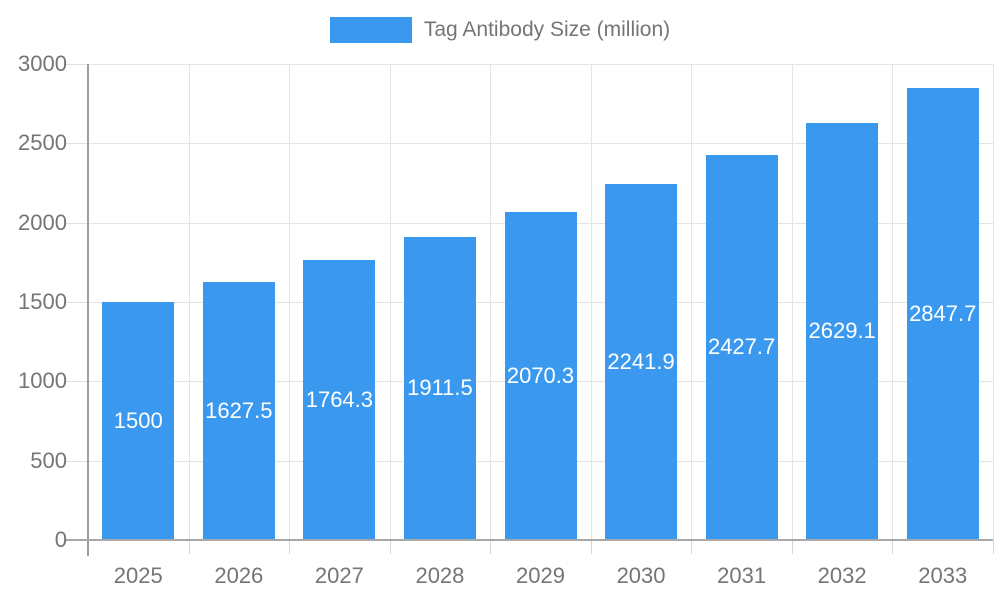 This screenshot has height=600, width=1000. Describe the element at coordinates (42, 381) in the screenshot. I see `y-axis-tick-label: 1000` at that location.